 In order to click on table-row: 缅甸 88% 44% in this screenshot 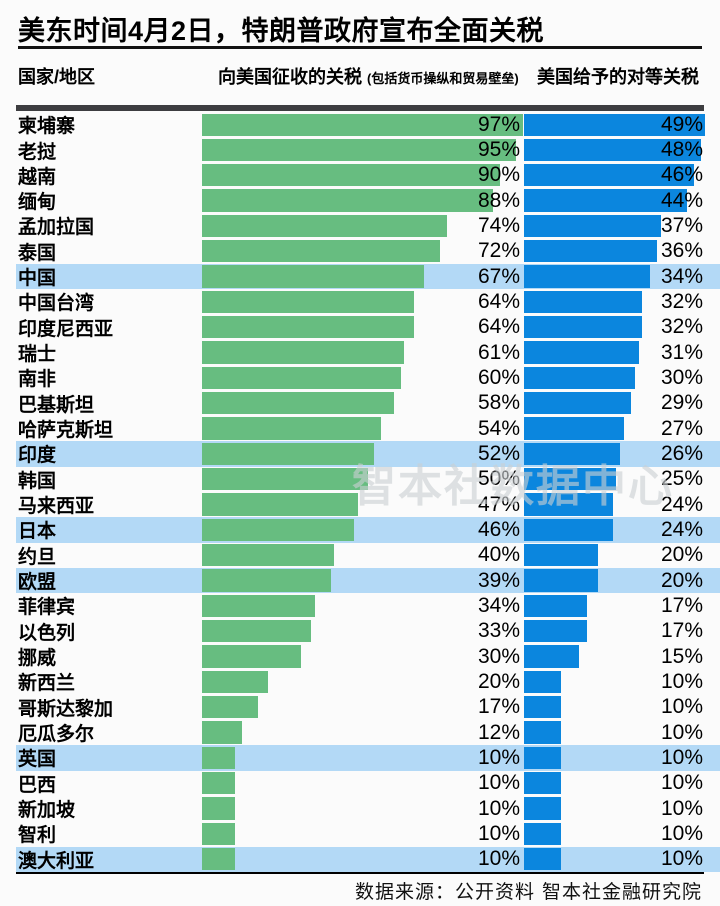, I will do `click(360, 201)`.